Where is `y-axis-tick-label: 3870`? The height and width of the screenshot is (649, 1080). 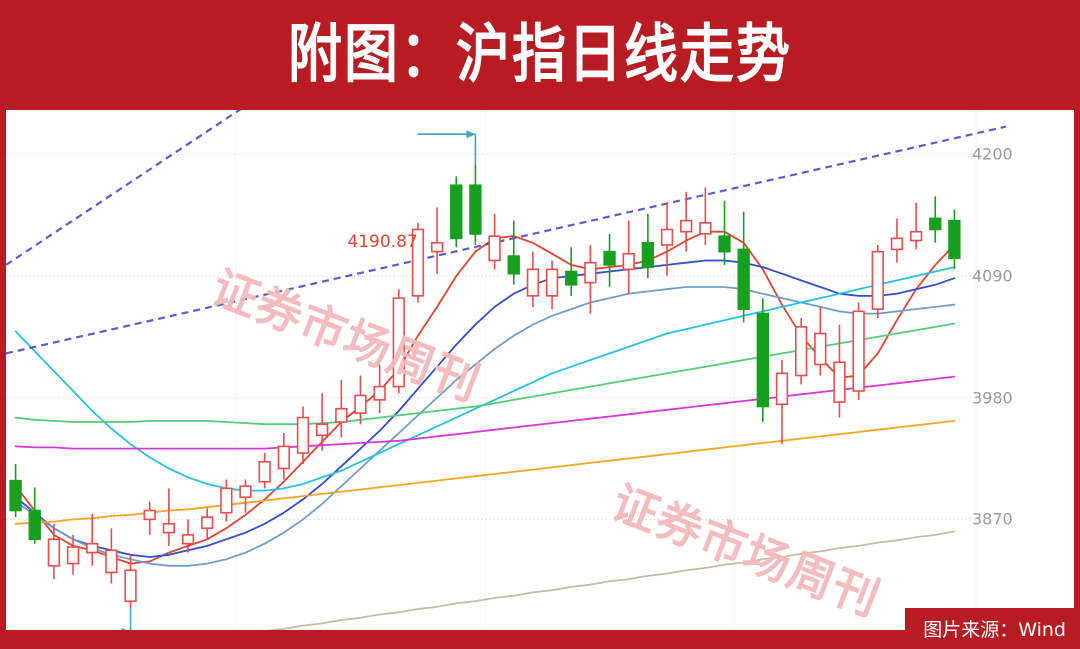
y-axis-tick-label: 3870 is located at coordinates (992, 519).